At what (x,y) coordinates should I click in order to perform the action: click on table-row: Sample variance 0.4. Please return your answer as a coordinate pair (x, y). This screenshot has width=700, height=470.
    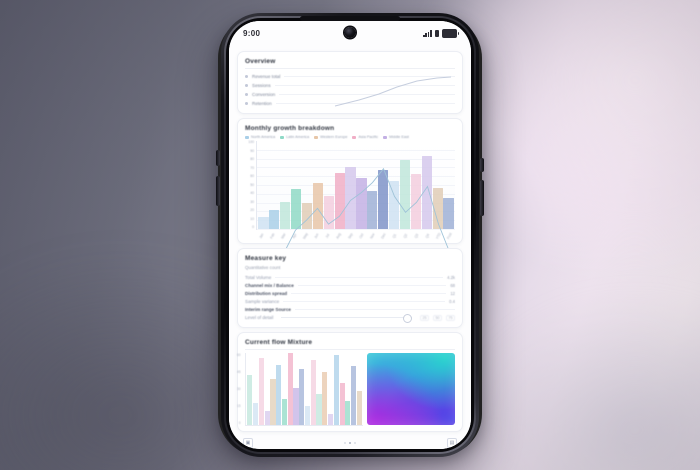
    Looking at the image, I should click on (350, 301).